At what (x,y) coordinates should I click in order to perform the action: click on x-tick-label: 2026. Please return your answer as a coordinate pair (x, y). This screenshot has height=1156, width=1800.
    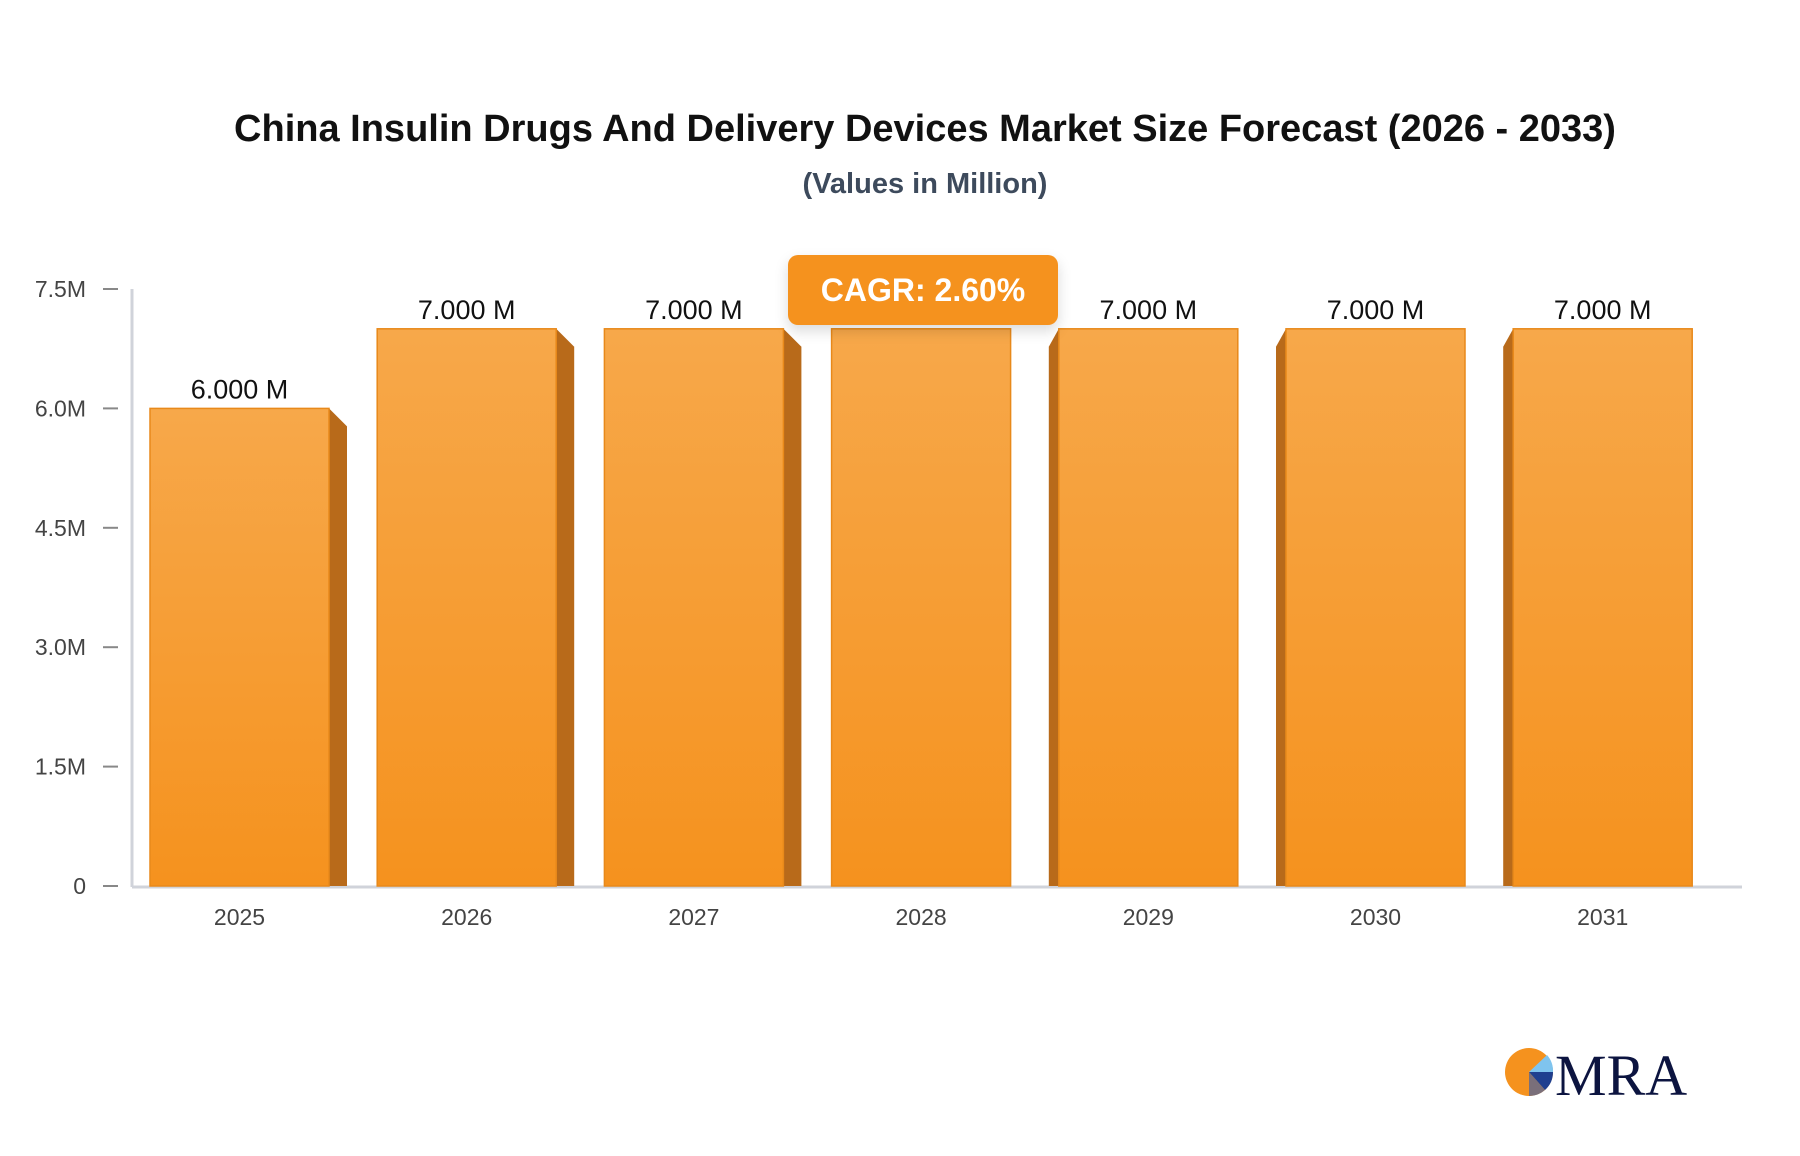
    Looking at the image, I should click on (466, 917).